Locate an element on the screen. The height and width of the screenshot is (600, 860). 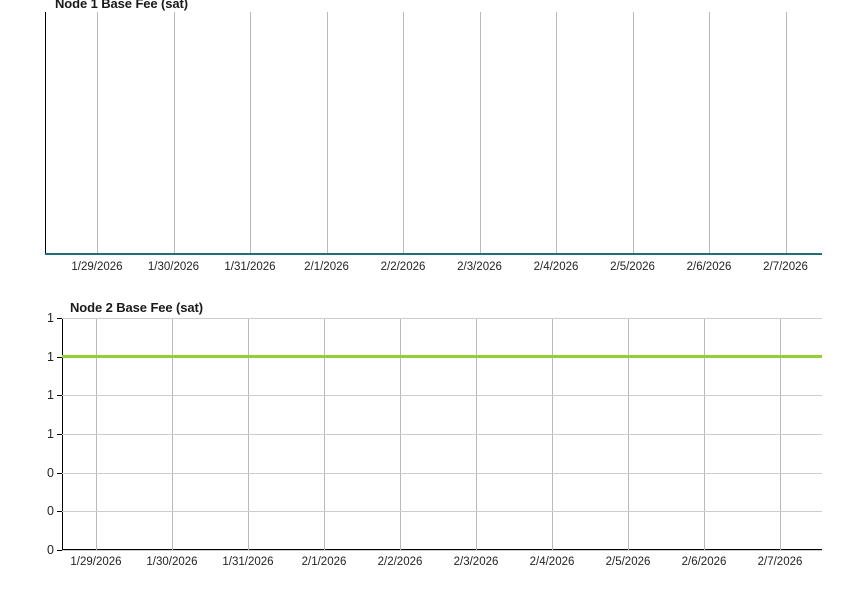
x-axis-line-node2 is located at coordinates (442, 549).